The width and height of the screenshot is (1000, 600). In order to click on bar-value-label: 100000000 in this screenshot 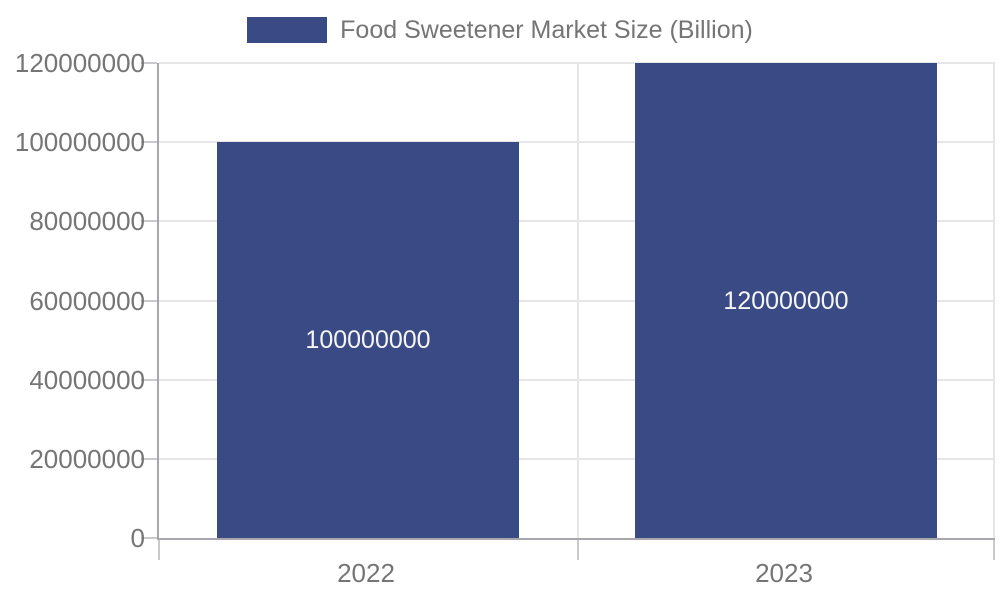, I will do `click(368, 340)`.